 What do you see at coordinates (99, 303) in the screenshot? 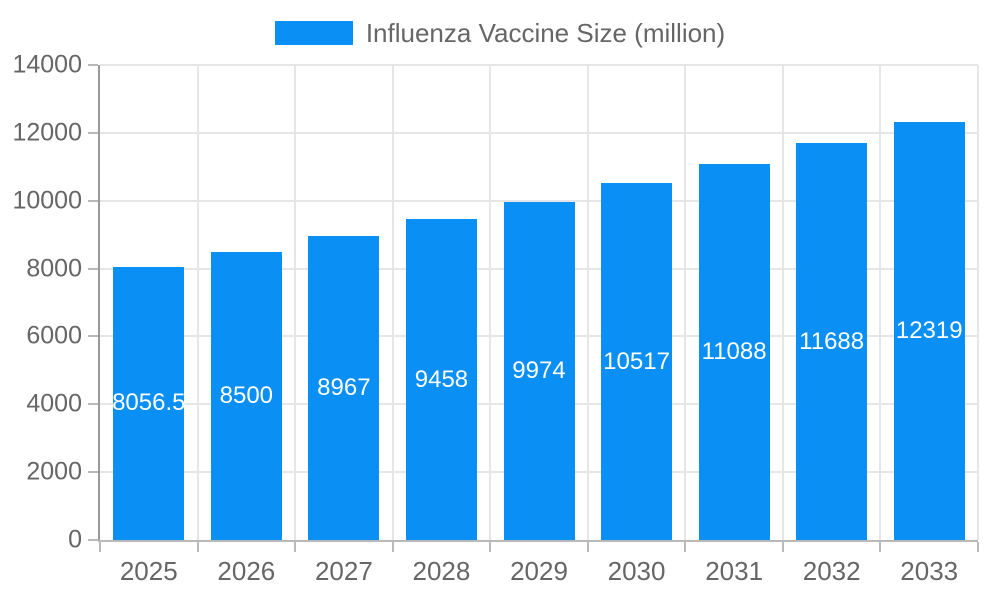
I see `y-axis-line` at bounding box center [99, 303].